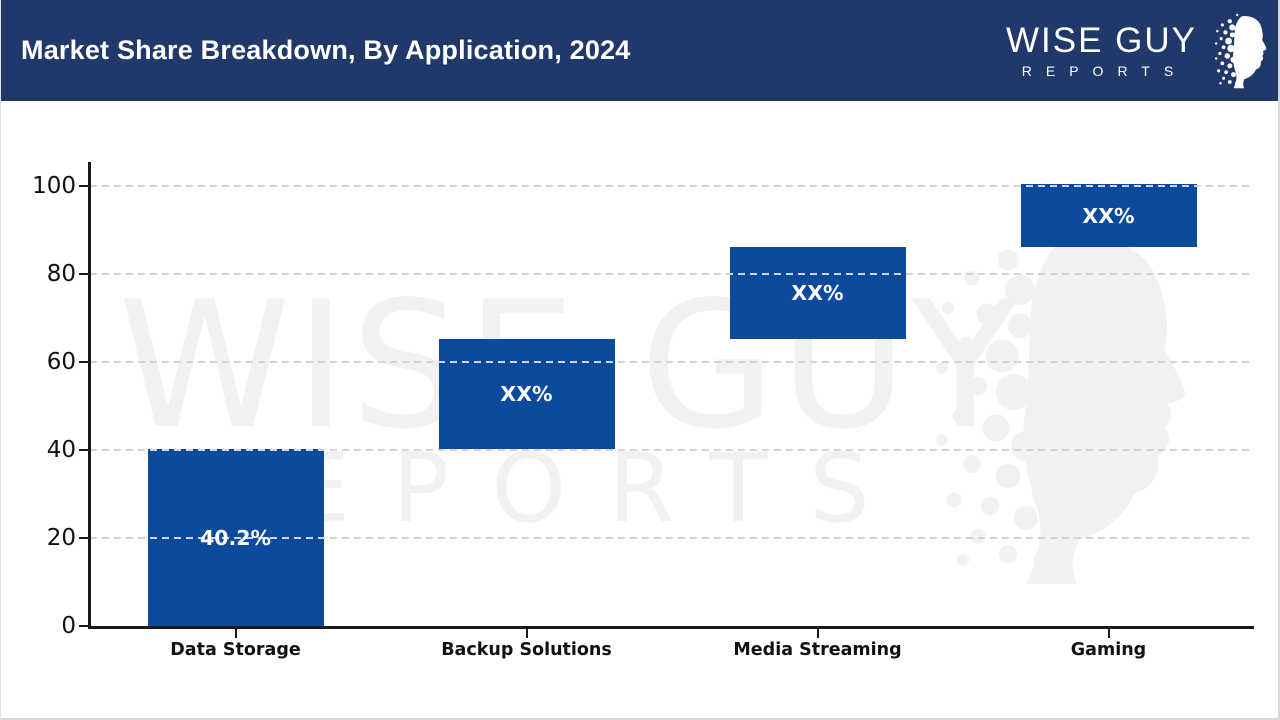 The image size is (1280, 720). I want to click on logo-face-icon, so click(1240, 50).